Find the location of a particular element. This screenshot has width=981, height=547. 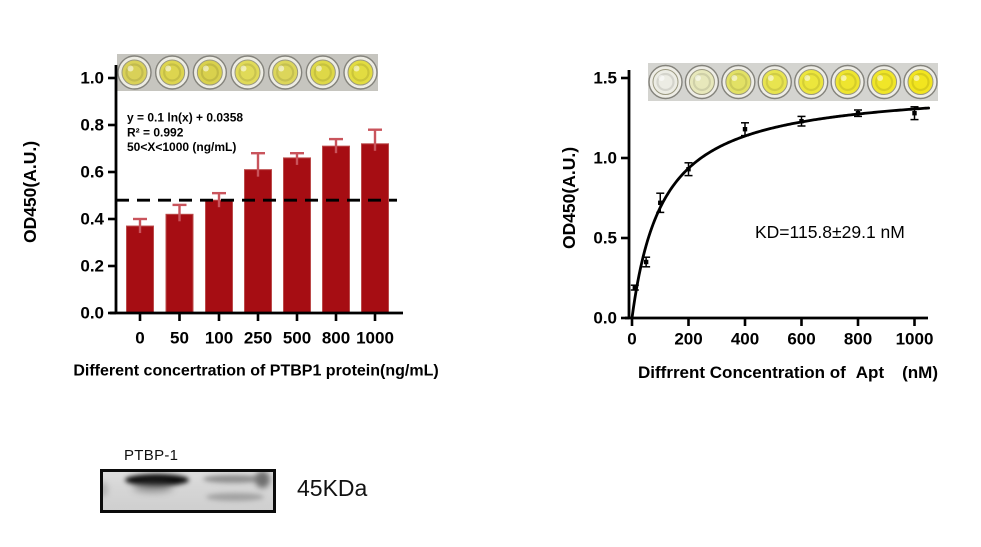

x-tick-label: 600 is located at coordinates (801, 339).